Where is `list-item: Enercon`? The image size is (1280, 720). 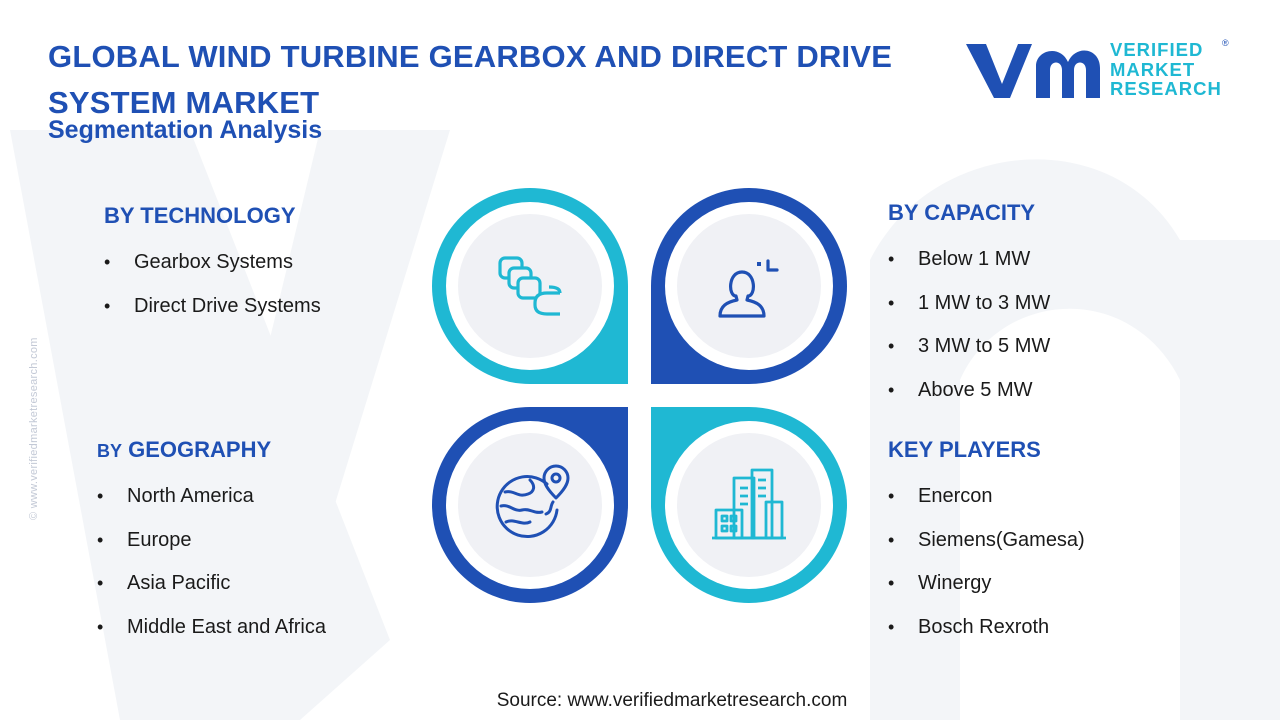 list-item: Enercon is located at coordinates (986, 506).